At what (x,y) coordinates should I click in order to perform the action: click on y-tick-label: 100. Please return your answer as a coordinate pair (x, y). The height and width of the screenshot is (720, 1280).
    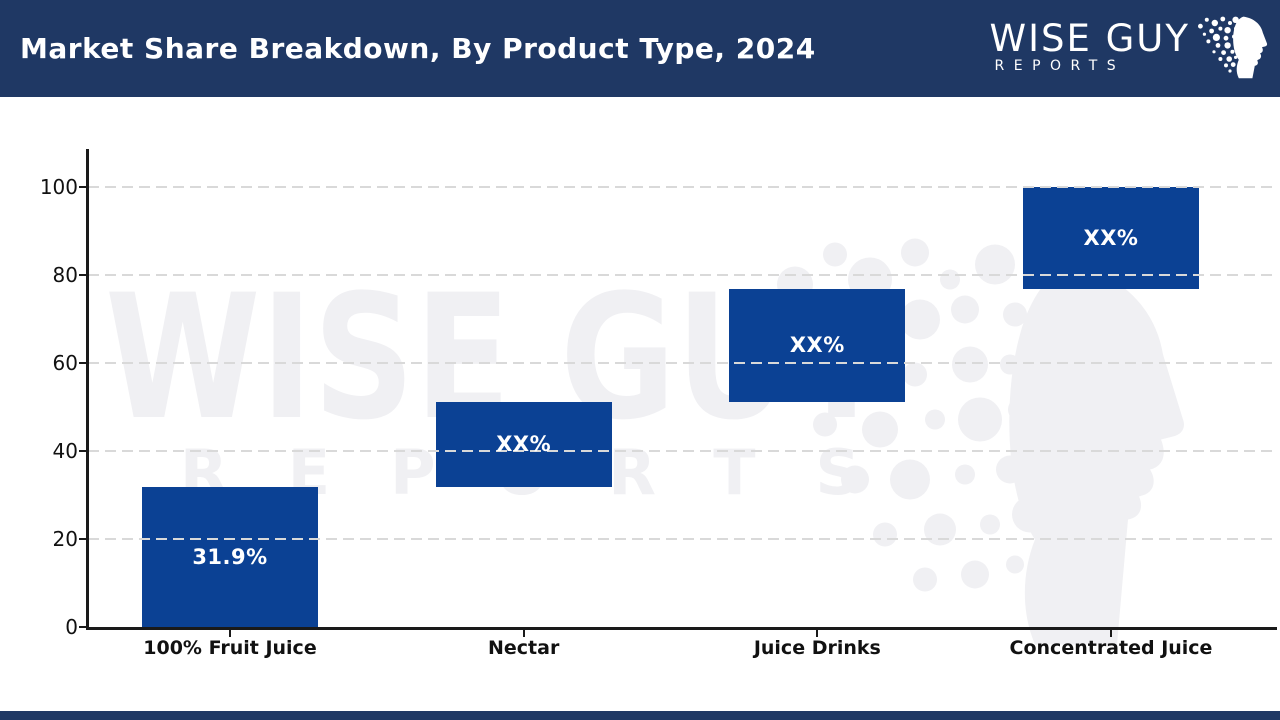
    Looking at the image, I should click on (58, 187).